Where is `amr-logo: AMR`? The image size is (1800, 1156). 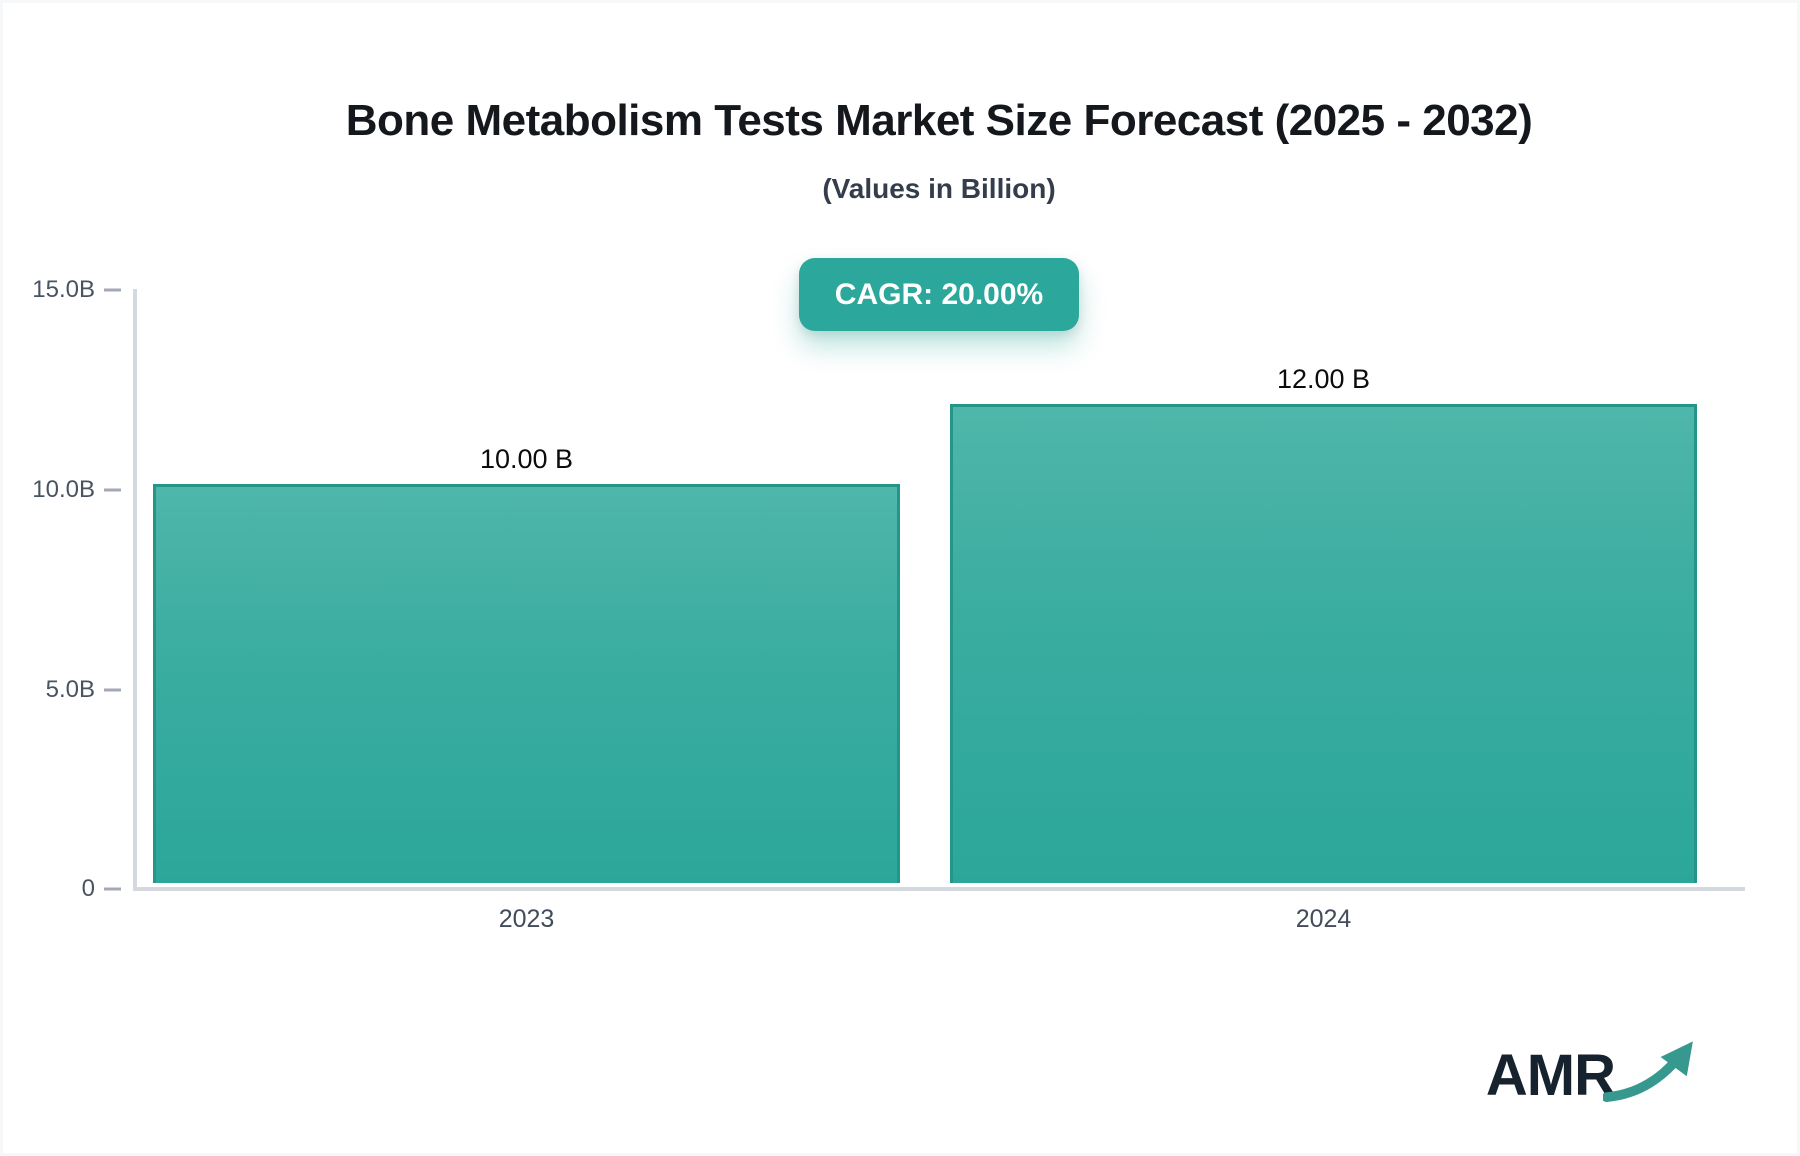
amr-logo: AMR is located at coordinates (1592, 1072).